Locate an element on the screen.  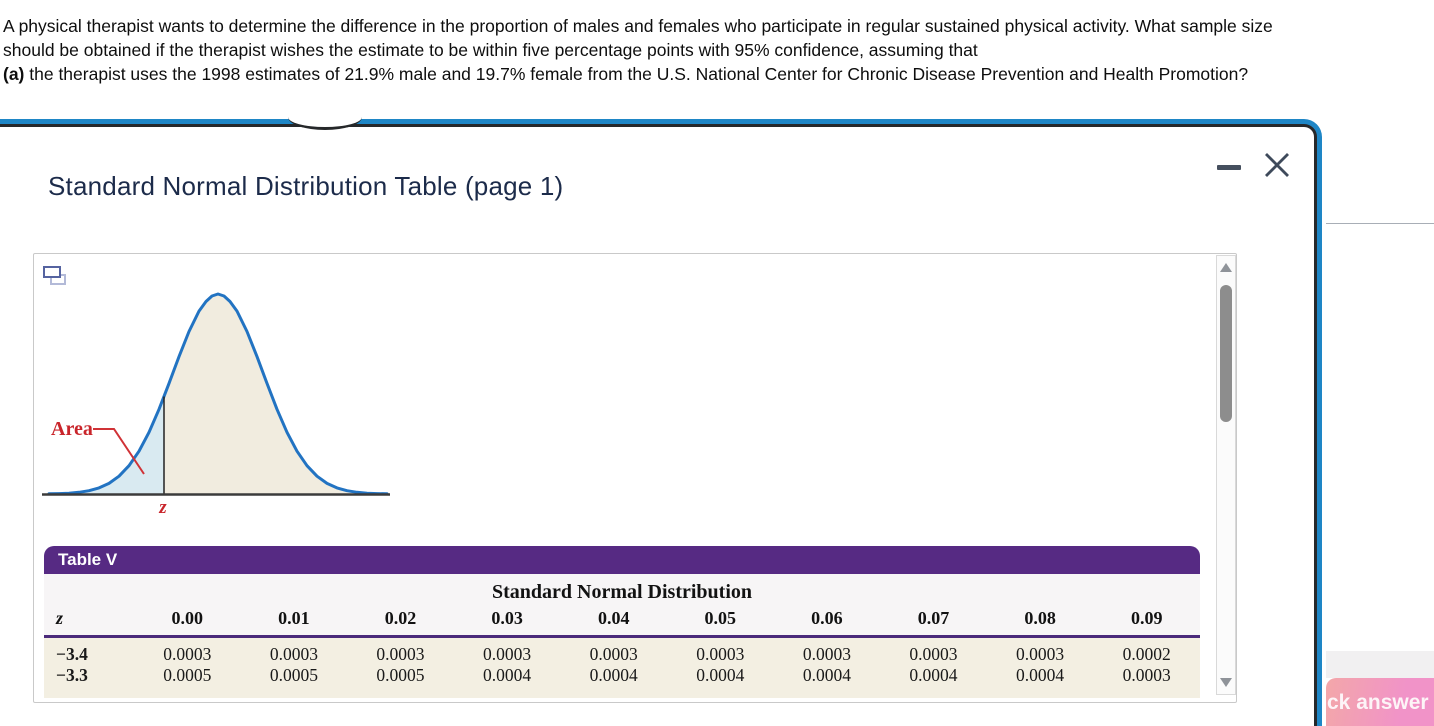
column-header: 0.09 is located at coordinates (1146, 618).